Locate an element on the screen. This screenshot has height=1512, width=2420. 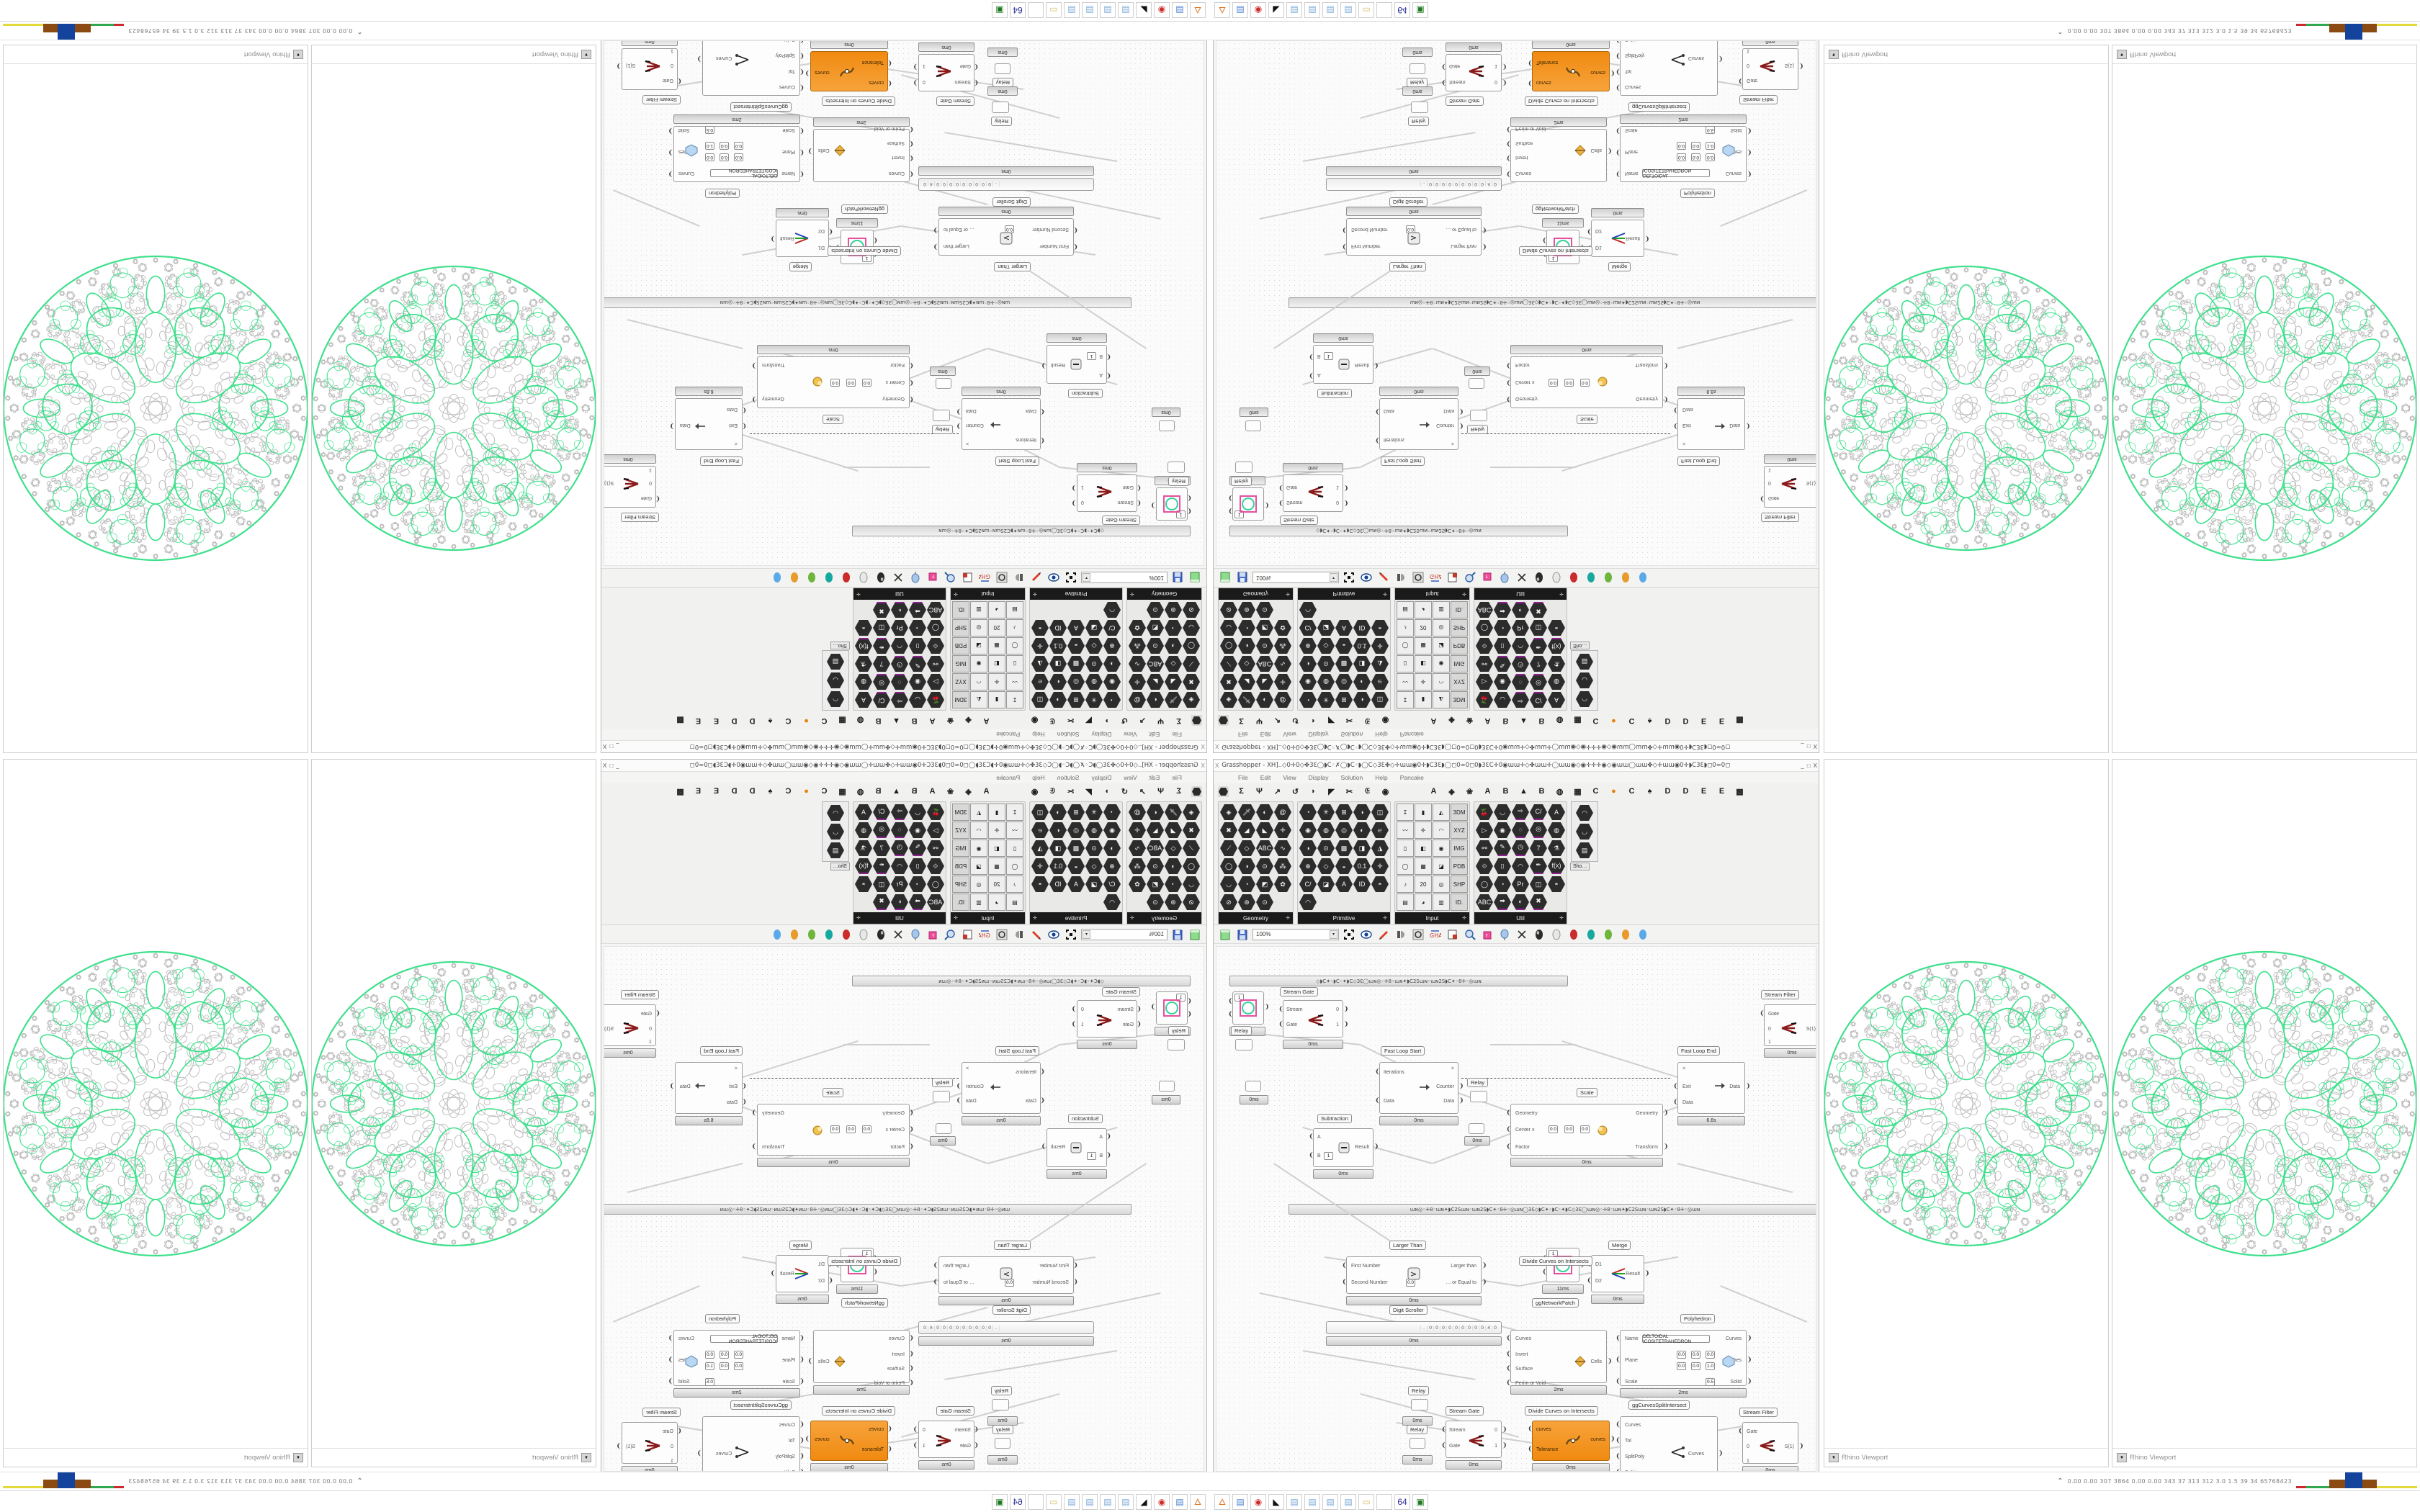
node-ggcurvessplitintersect: CurvesTolSplitPolySplittersCurves is located at coordinates (751, 68).